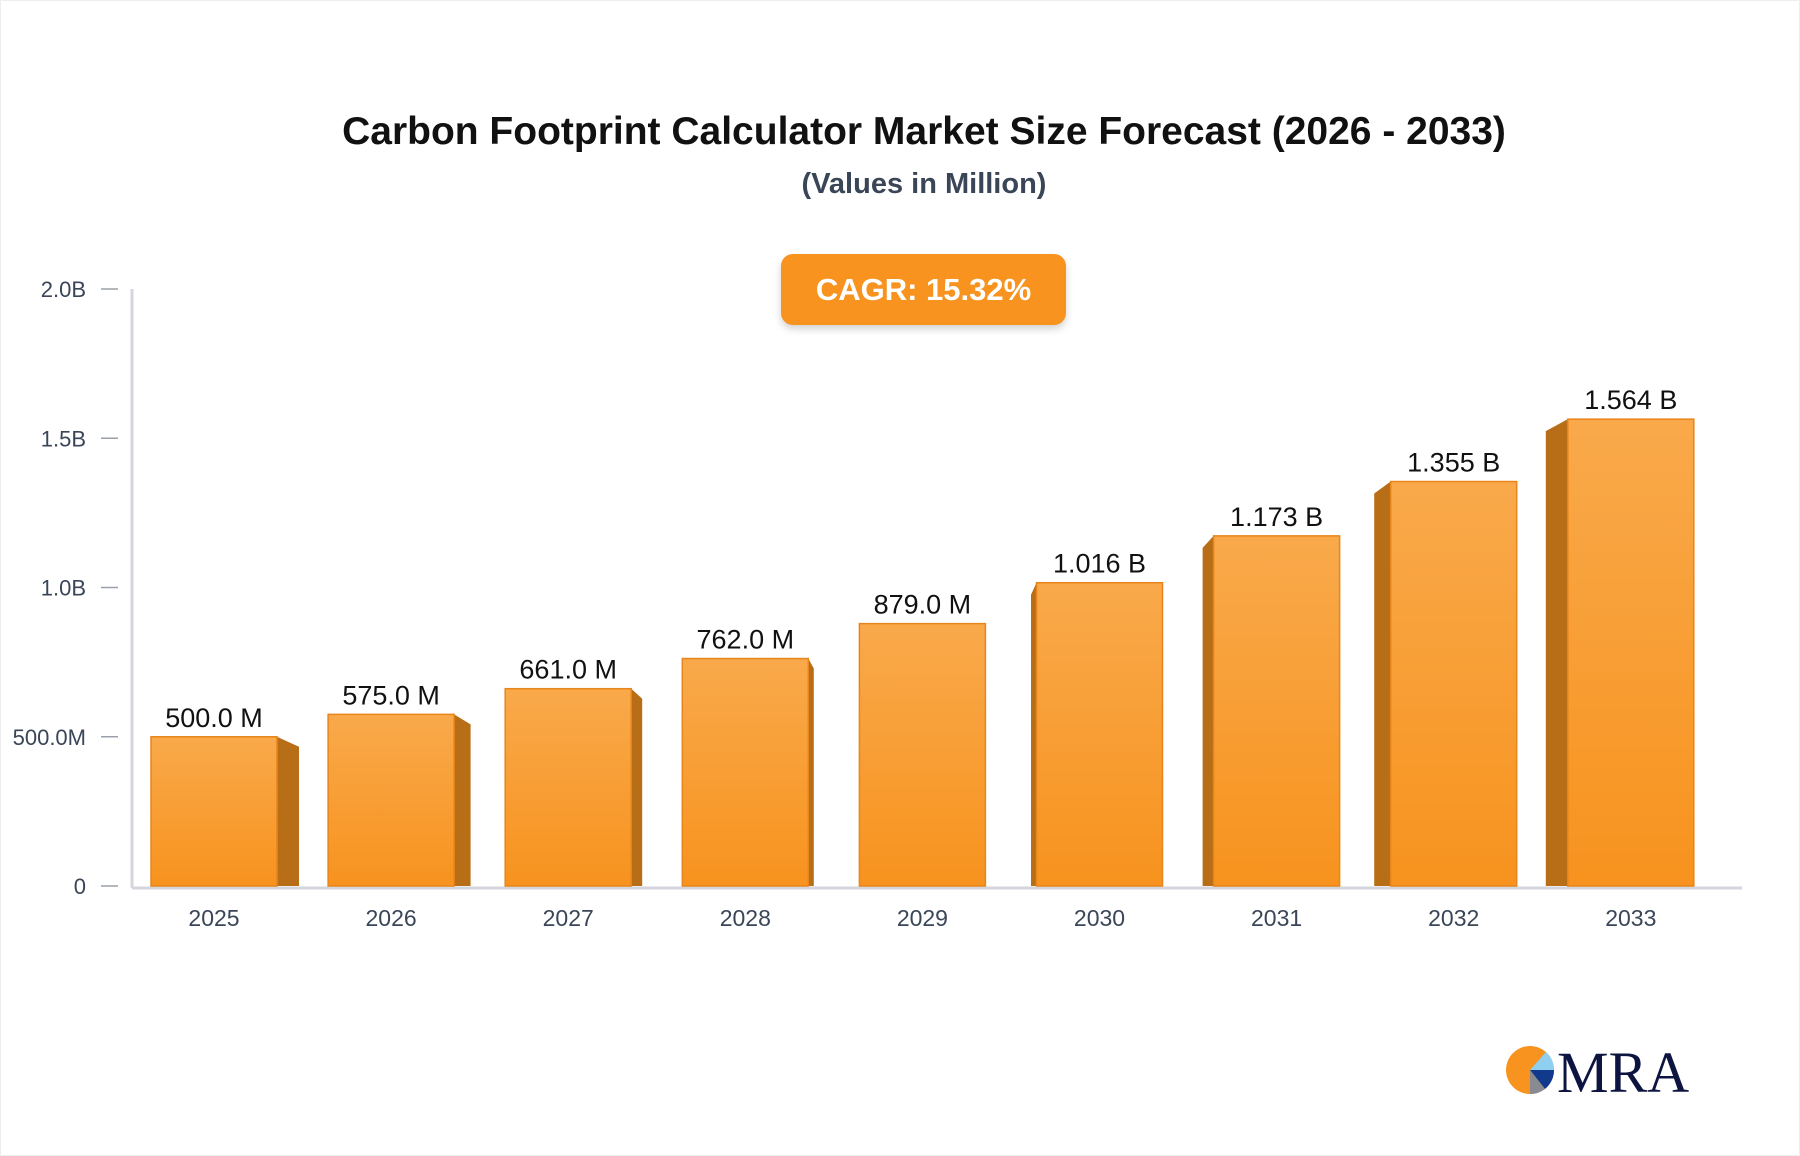  I want to click on pie-chart-logo-icon: MRA, so click(1597, 1070).